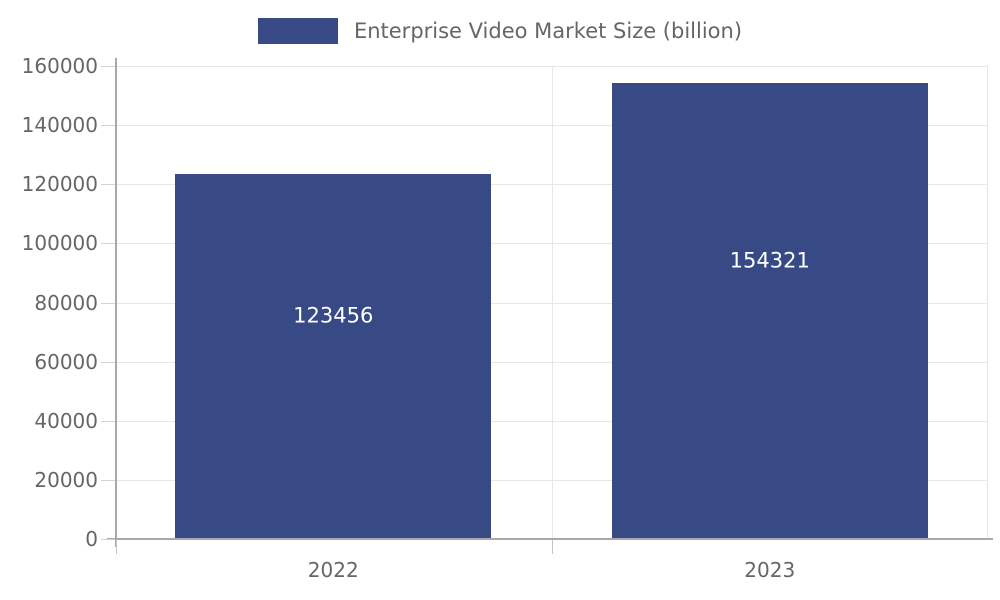 The width and height of the screenshot is (1000, 600). What do you see at coordinates (59, 184) in the screenshot?
I see `y-axis-tick-label: 120000` at bounding box center [59, 184].